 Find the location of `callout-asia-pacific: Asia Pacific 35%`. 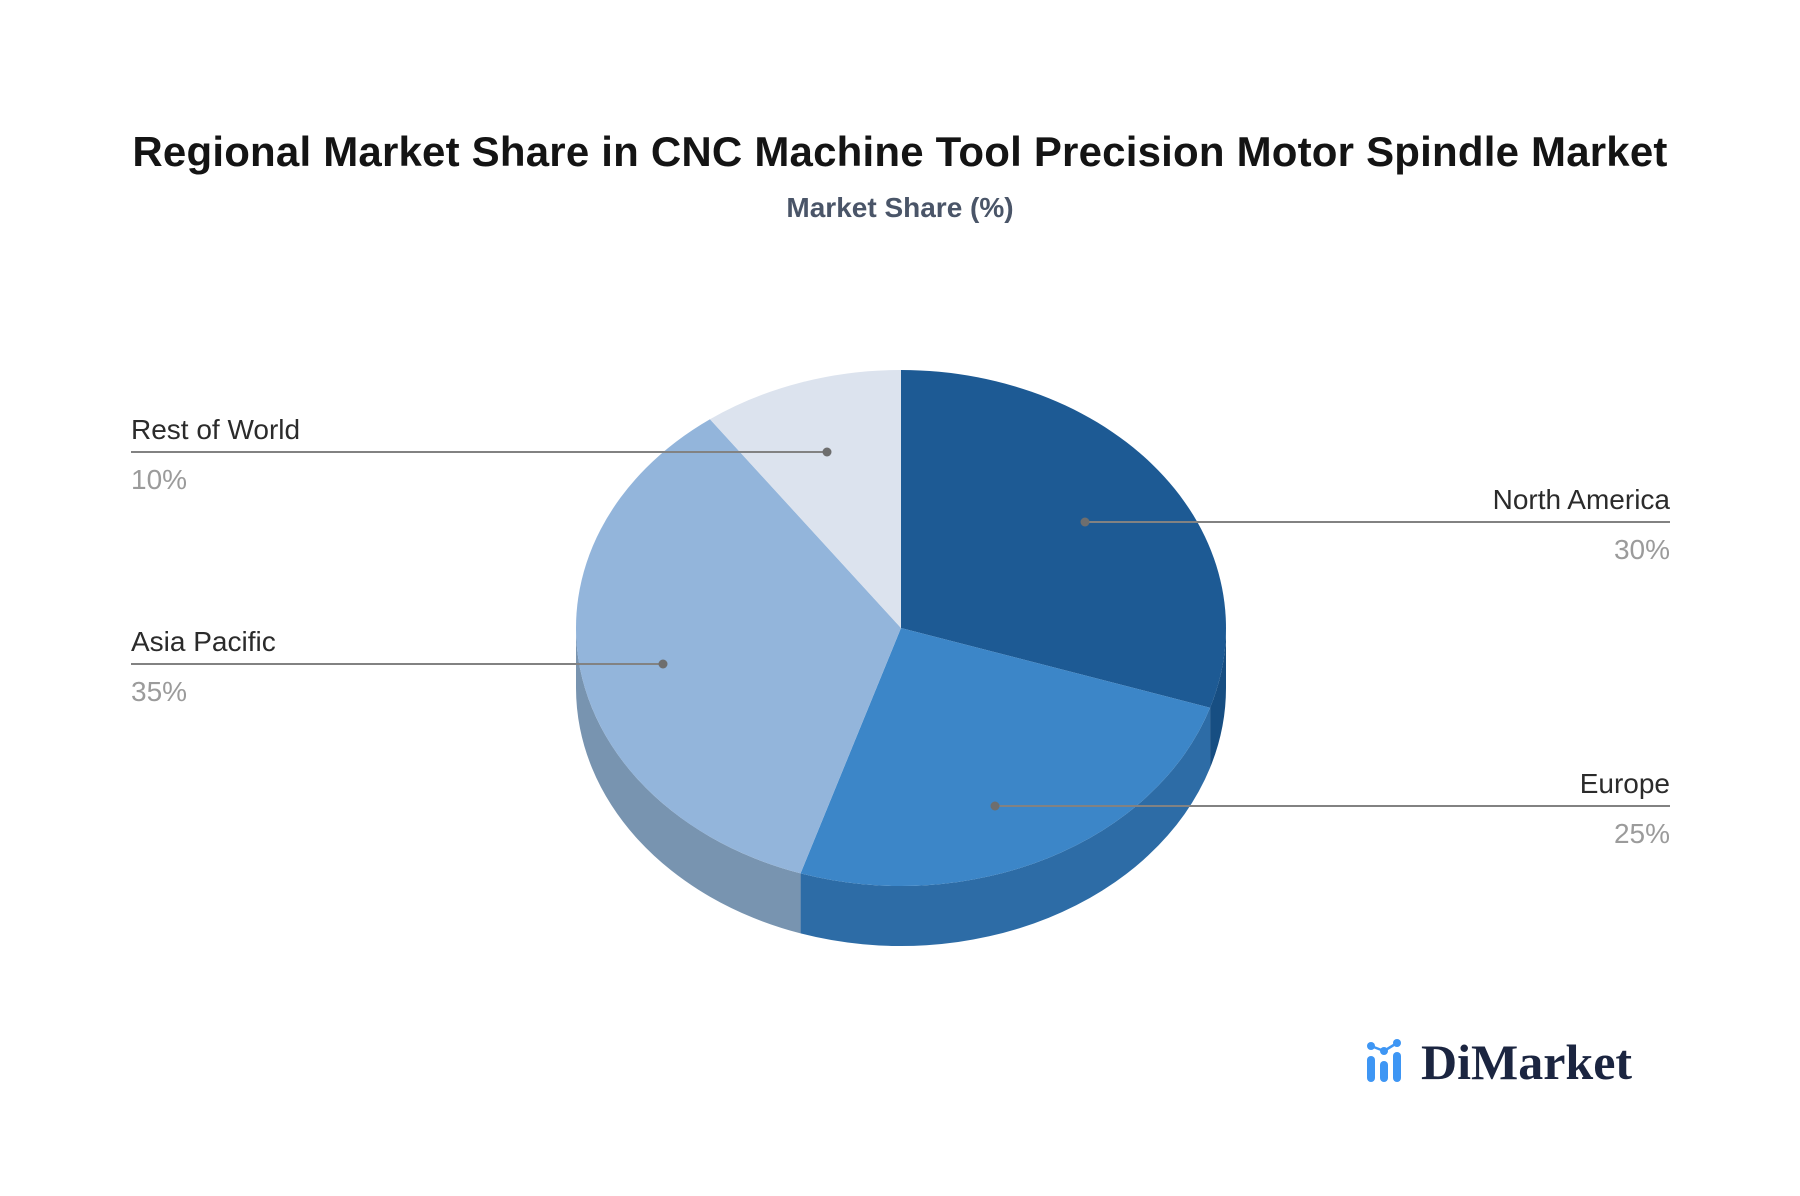

callout-asia-pacific: Asia Pacific 35% is located at coordinates (203, 667).